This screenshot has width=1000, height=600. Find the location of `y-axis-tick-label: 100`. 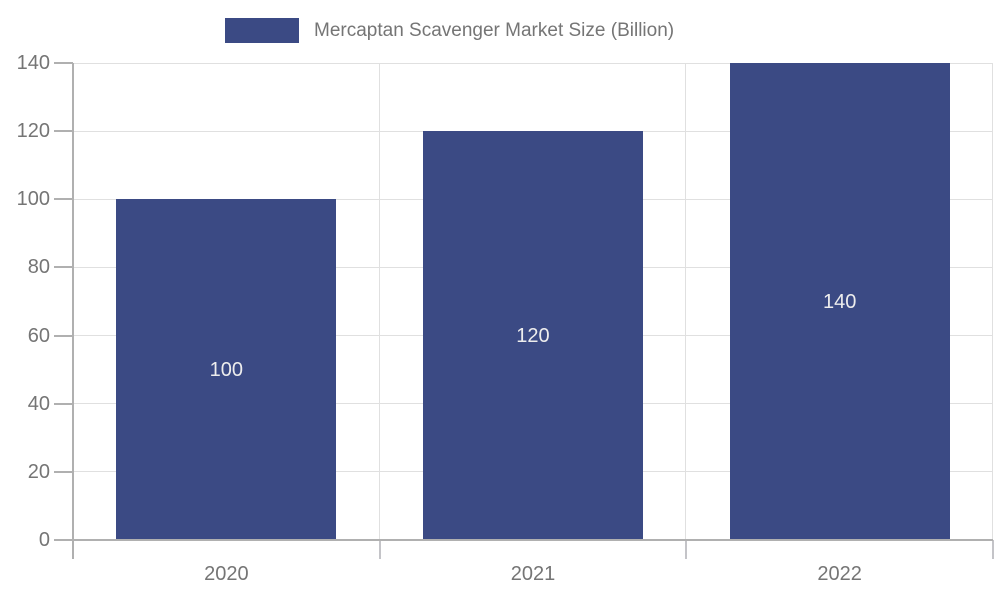

y-axis-tick-label: 100 is located at coordinates (33, 199).